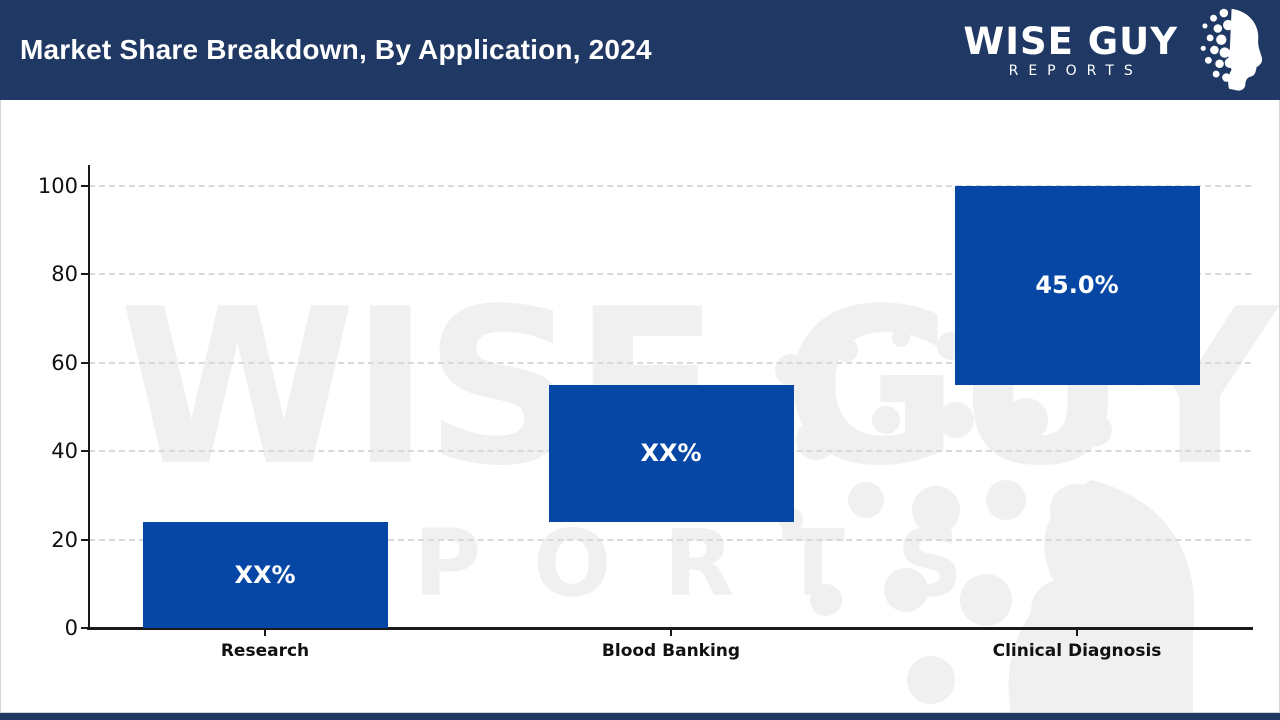  What do you see at coordinates (71, 628) in the screenshot?
I see `y-tick-label-0: 0` at bounding box center [71, 628].